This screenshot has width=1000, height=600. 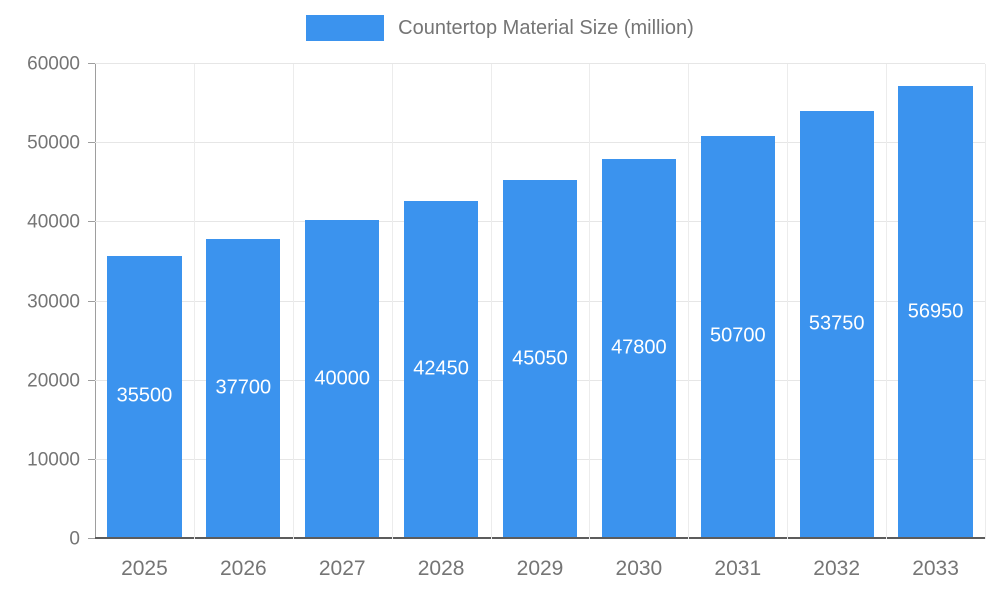 I want to click on bar: 45050, so click(x=540, y=358).